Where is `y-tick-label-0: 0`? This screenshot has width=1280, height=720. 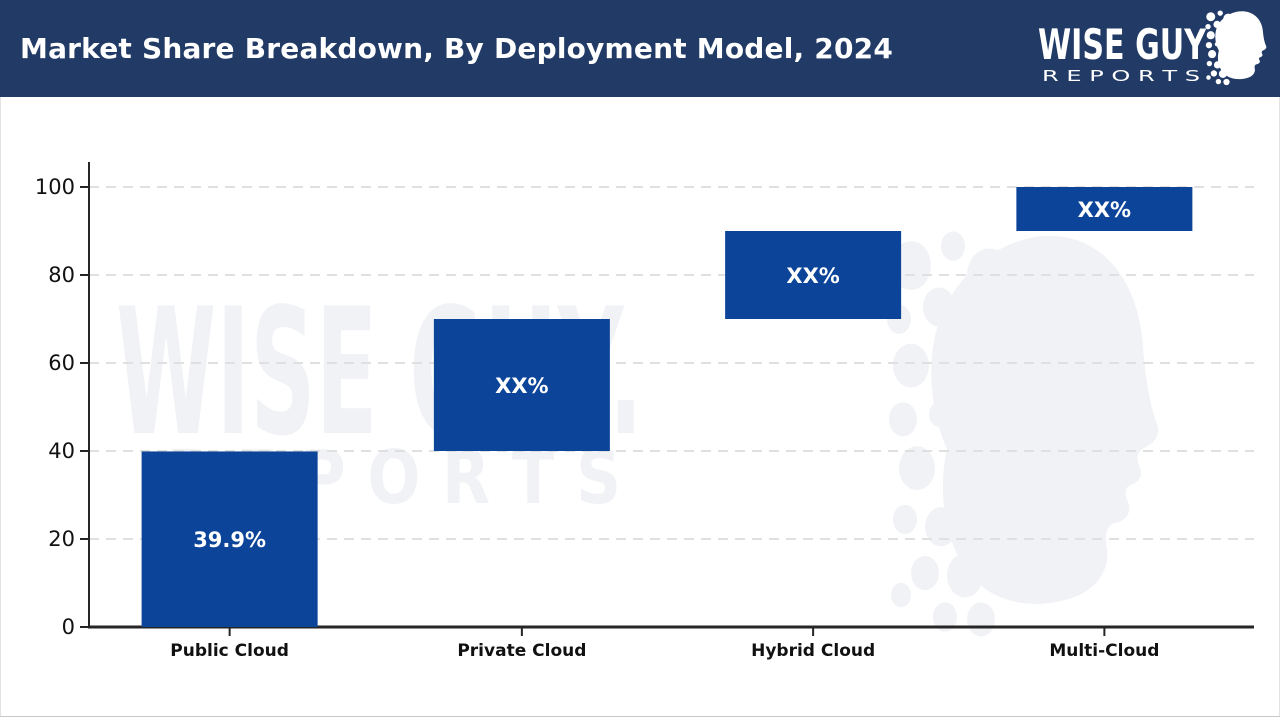 y-tick-label-0: 0 is located at coordinates (68, 627).